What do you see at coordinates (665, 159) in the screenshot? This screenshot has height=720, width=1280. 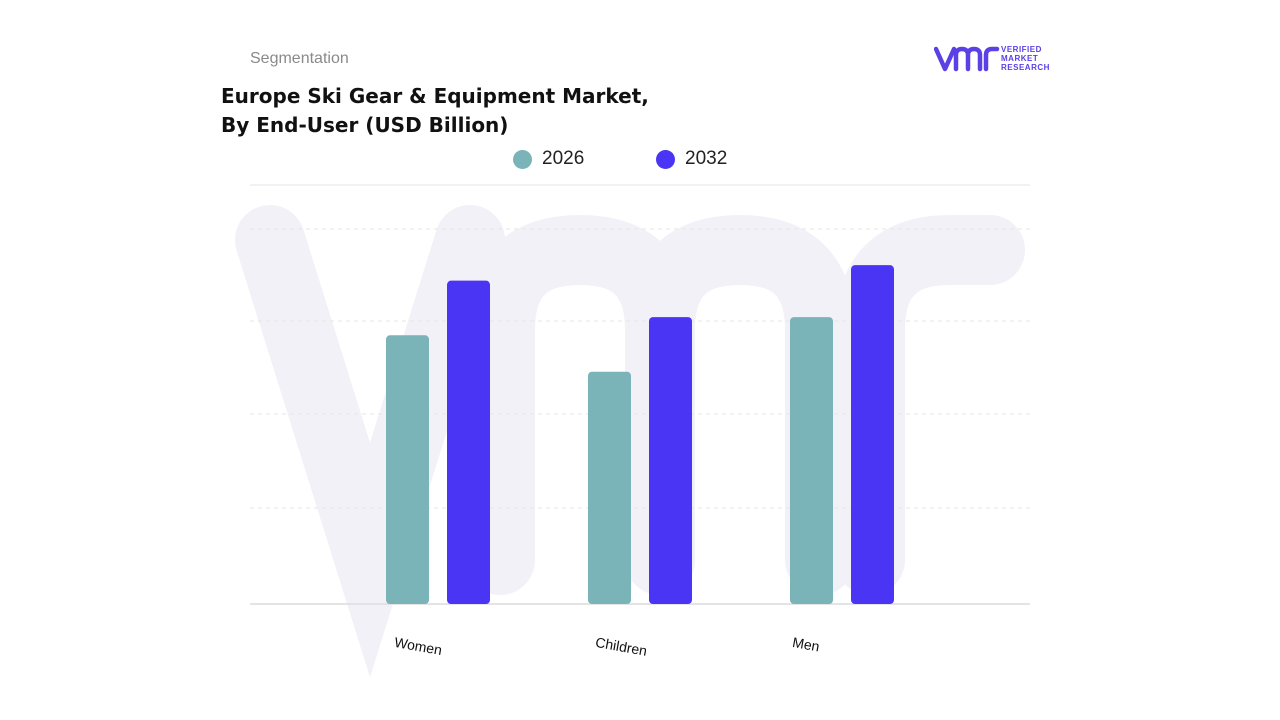 I see `legend-swatch-2032` at bounding box center [665, 159].